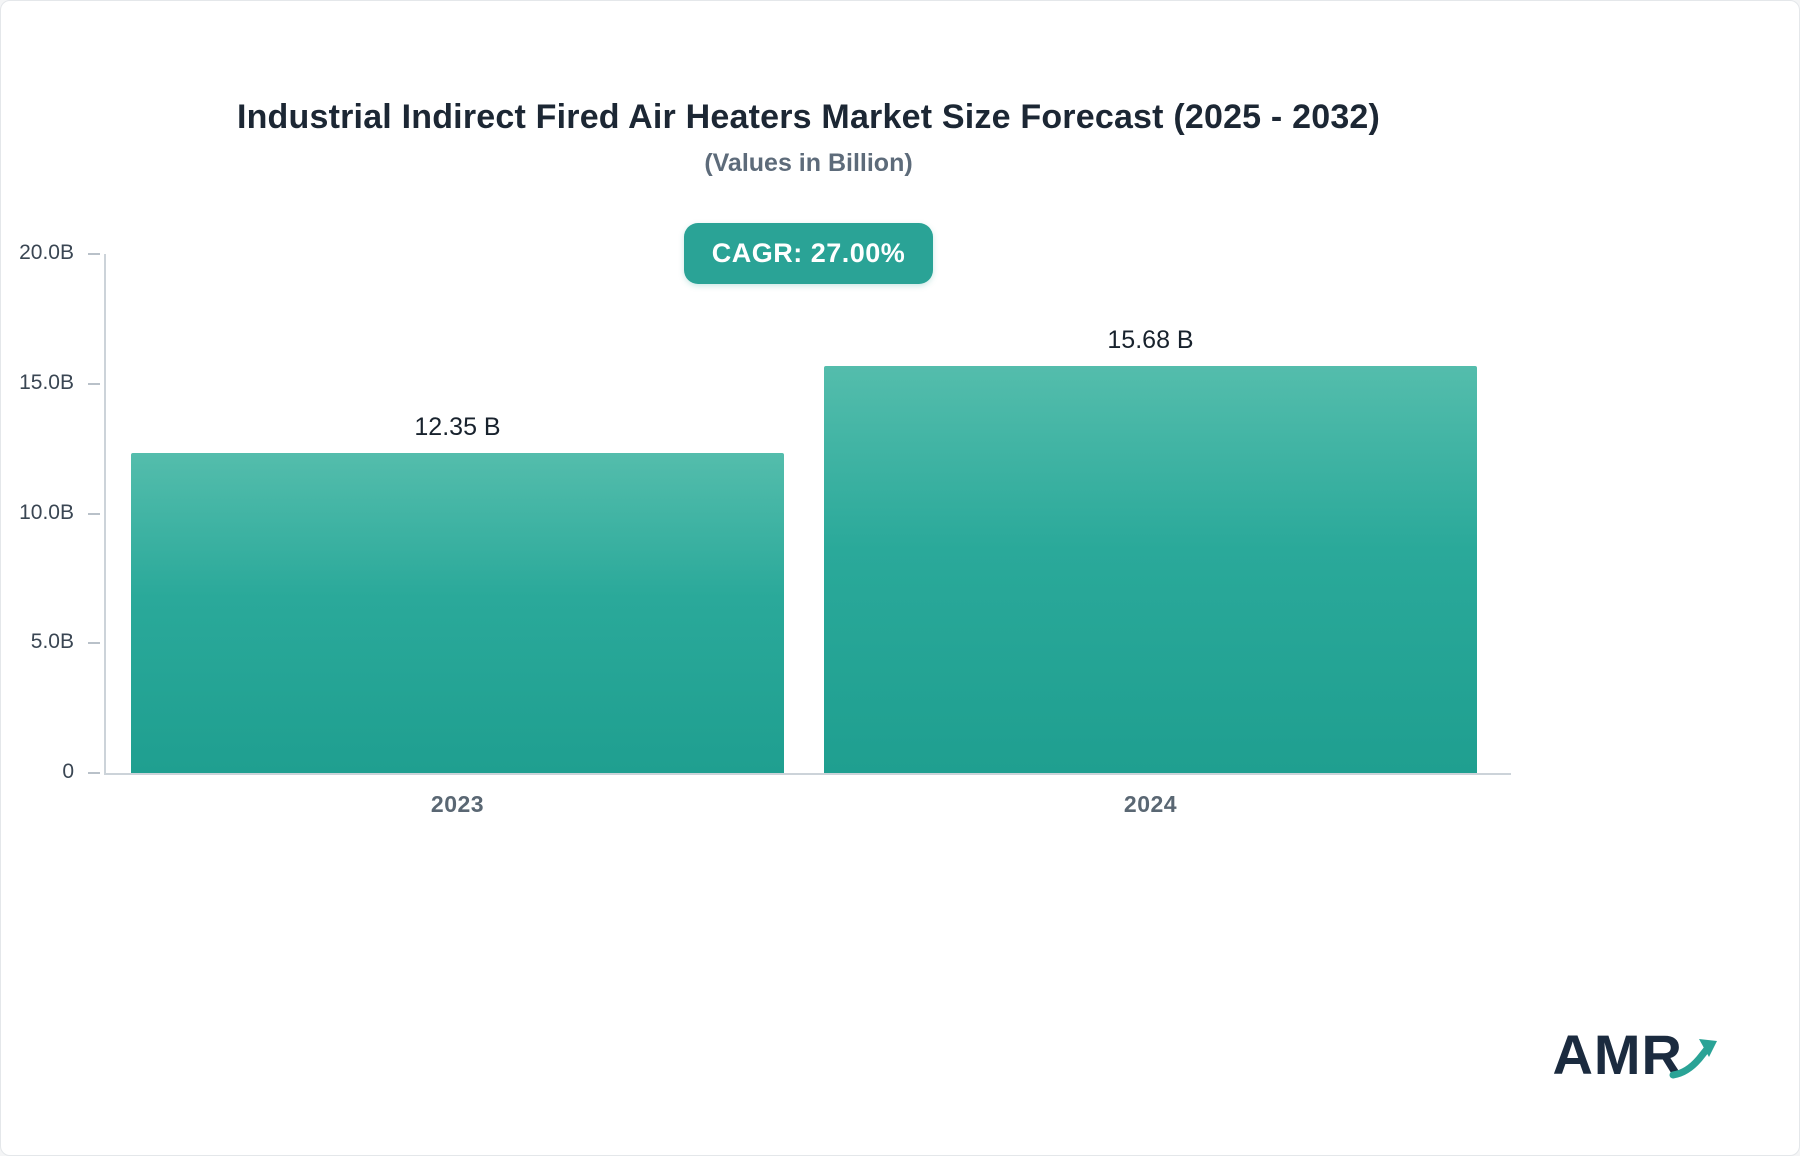 This screenshot has width=1800, height=1156. I want to click on brand-logo: AMR, so click(1636, 1055).